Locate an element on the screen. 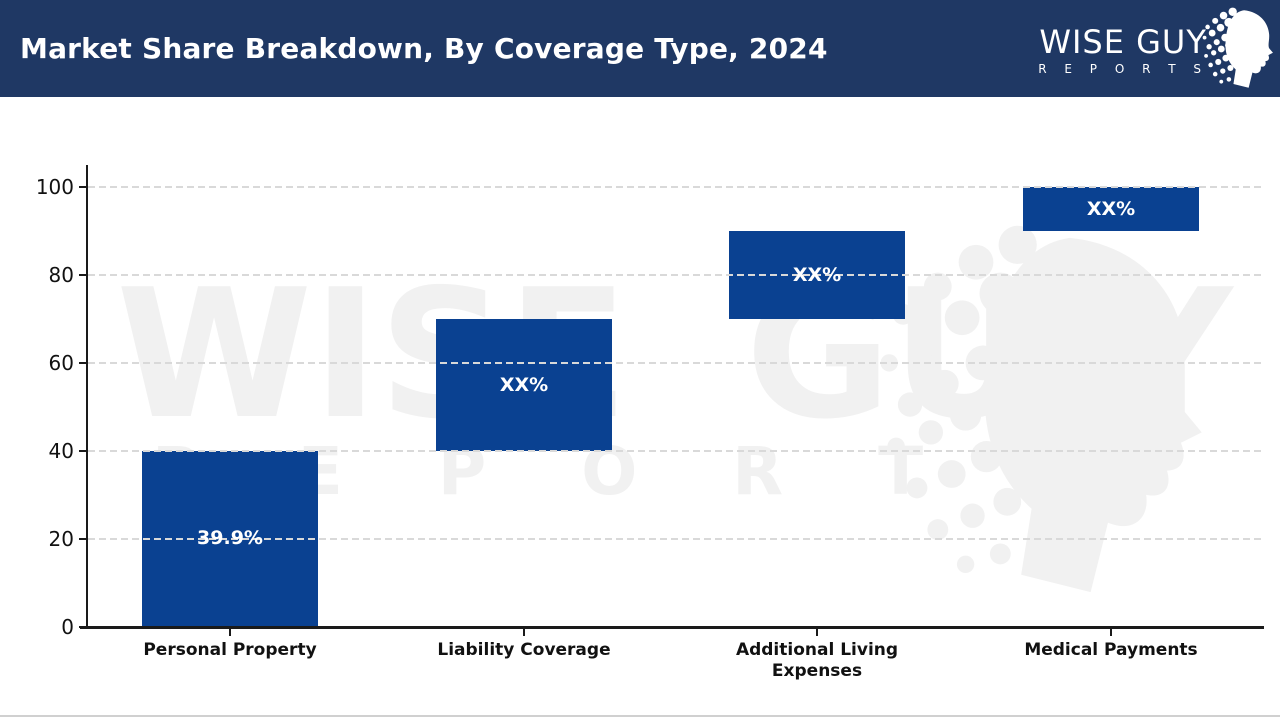 Image resolution: width=1280 pixels, height=720 pixels. logo-text: WISE GUY R E P O R T S is located at coordinates (1123, 49).